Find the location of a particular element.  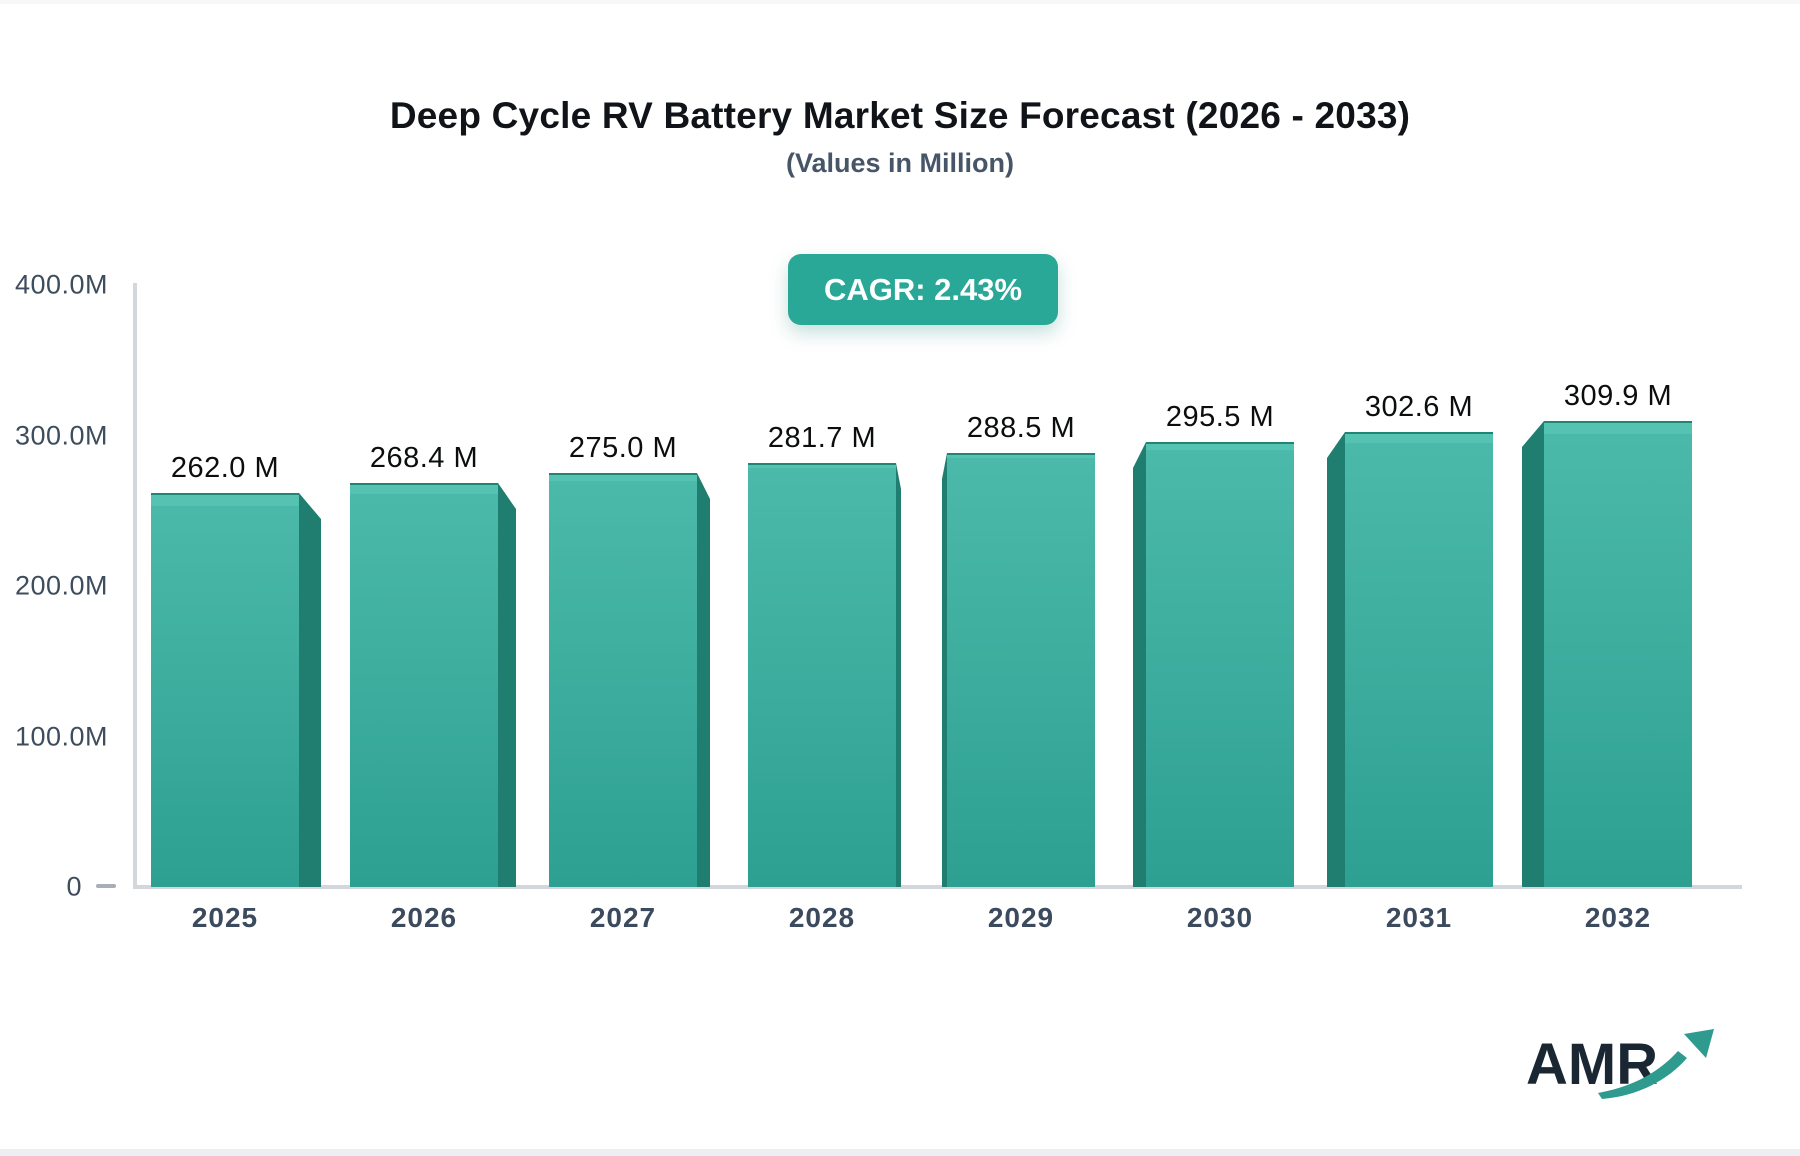

cagr-badge: CAGR: 2.43% is located at coordinates (923, 289).